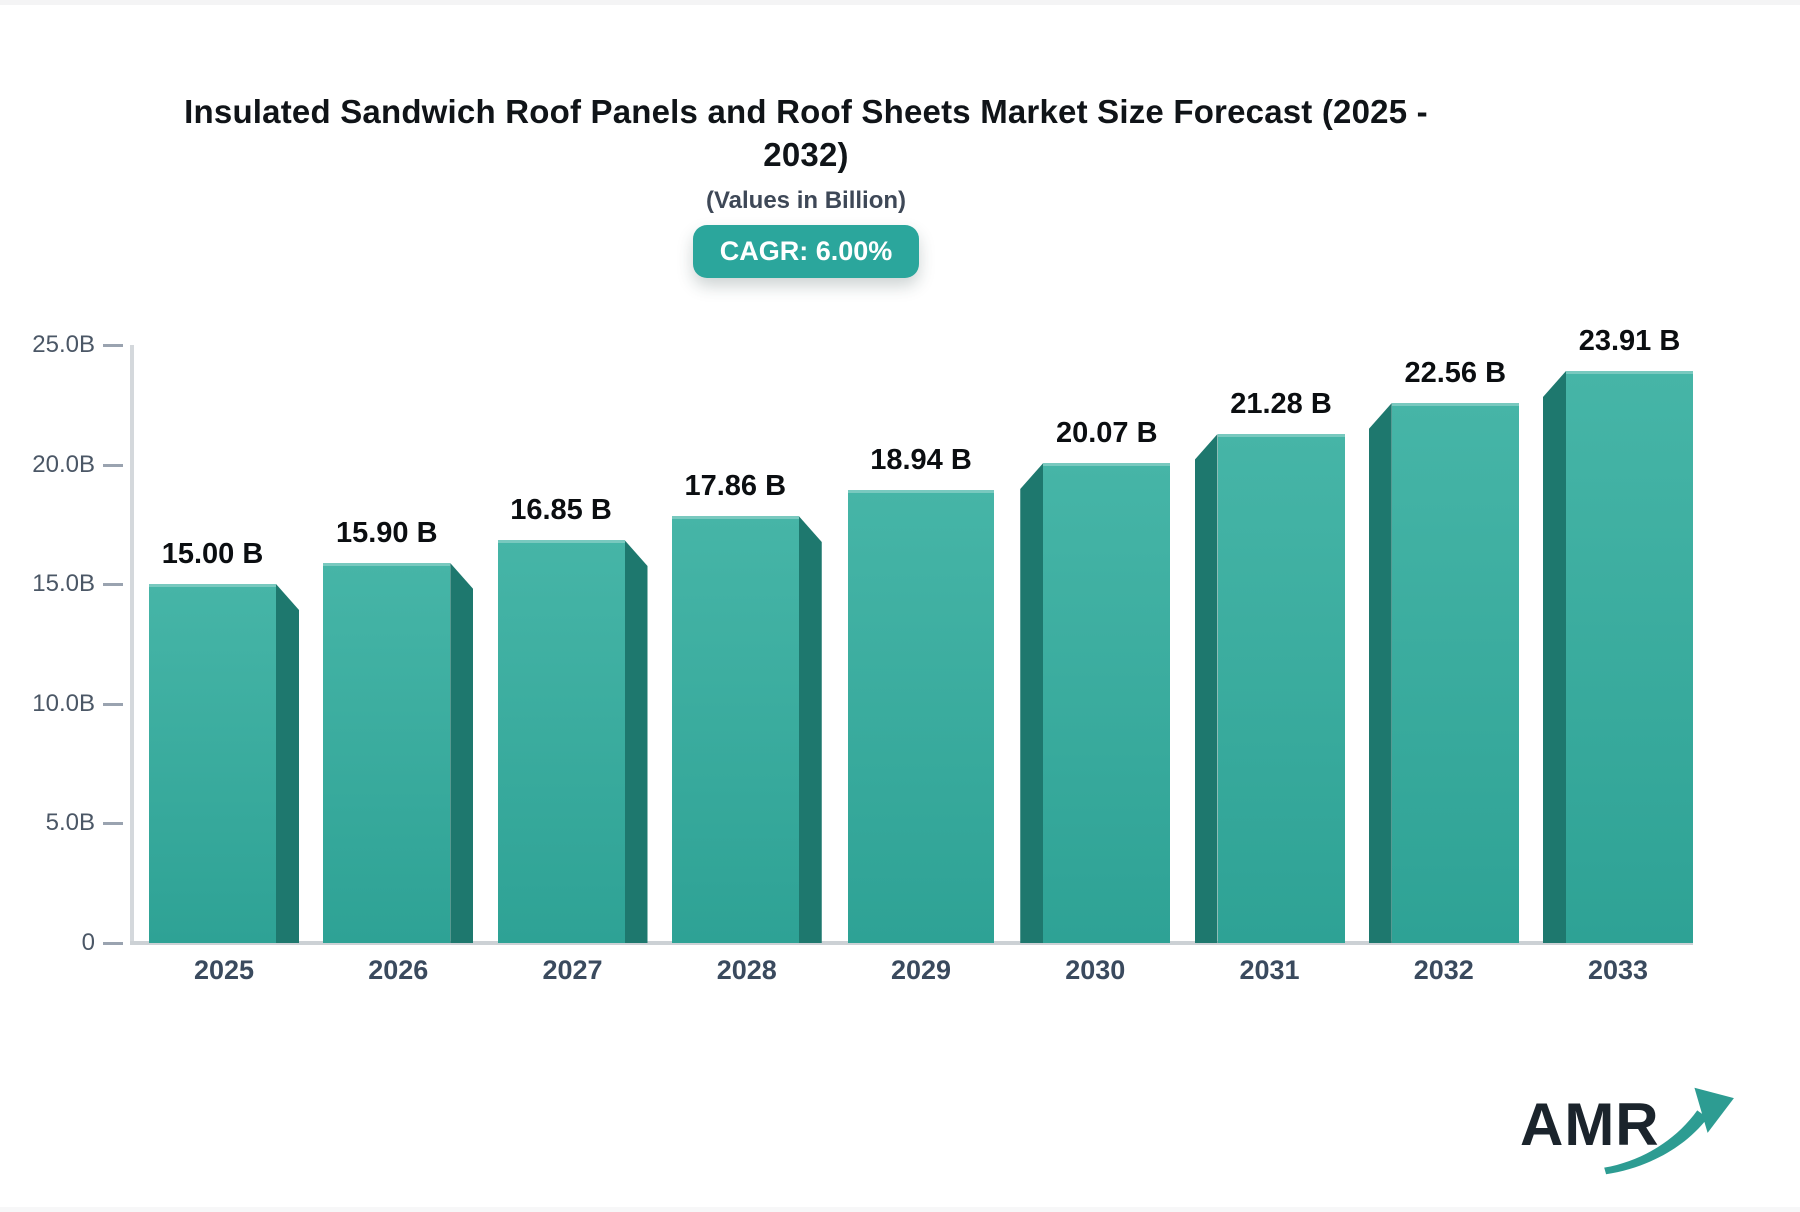 The height and width of the screenshot is (1212, 1800). I want to click on y-tick-label: 5.0B, so click(70, 823).